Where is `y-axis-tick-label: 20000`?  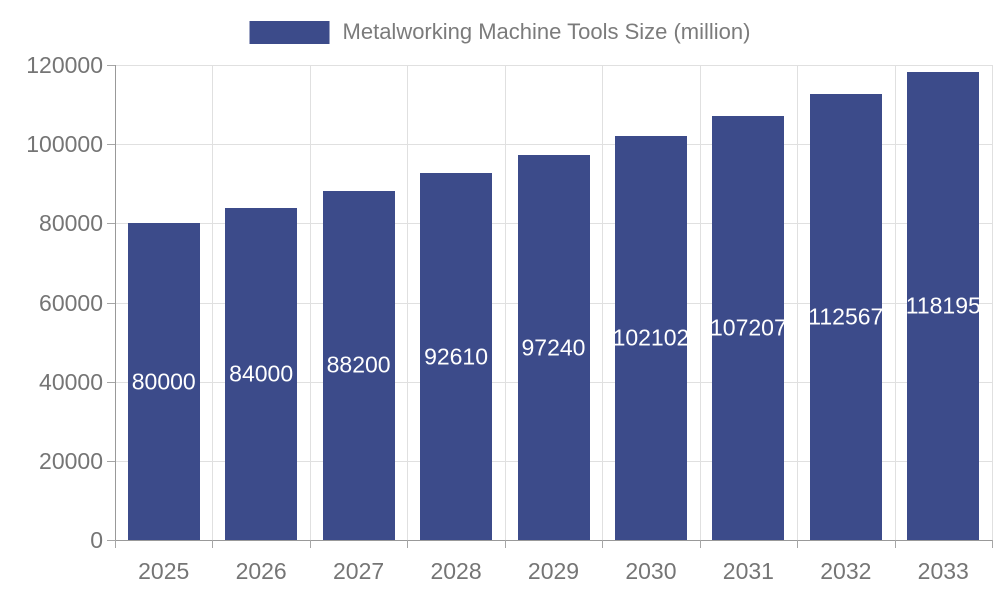 y-axis-tick-label: 20000 is located at coordinates (71, 460).